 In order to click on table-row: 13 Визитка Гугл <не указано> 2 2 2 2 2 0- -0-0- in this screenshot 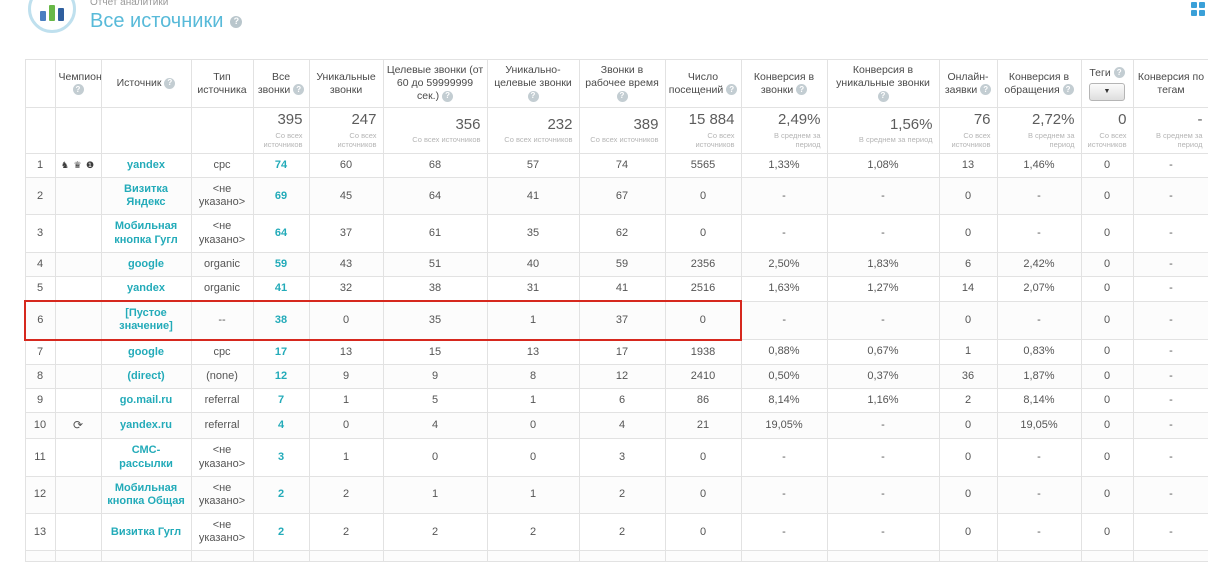, I will do `click(616, 532)`.